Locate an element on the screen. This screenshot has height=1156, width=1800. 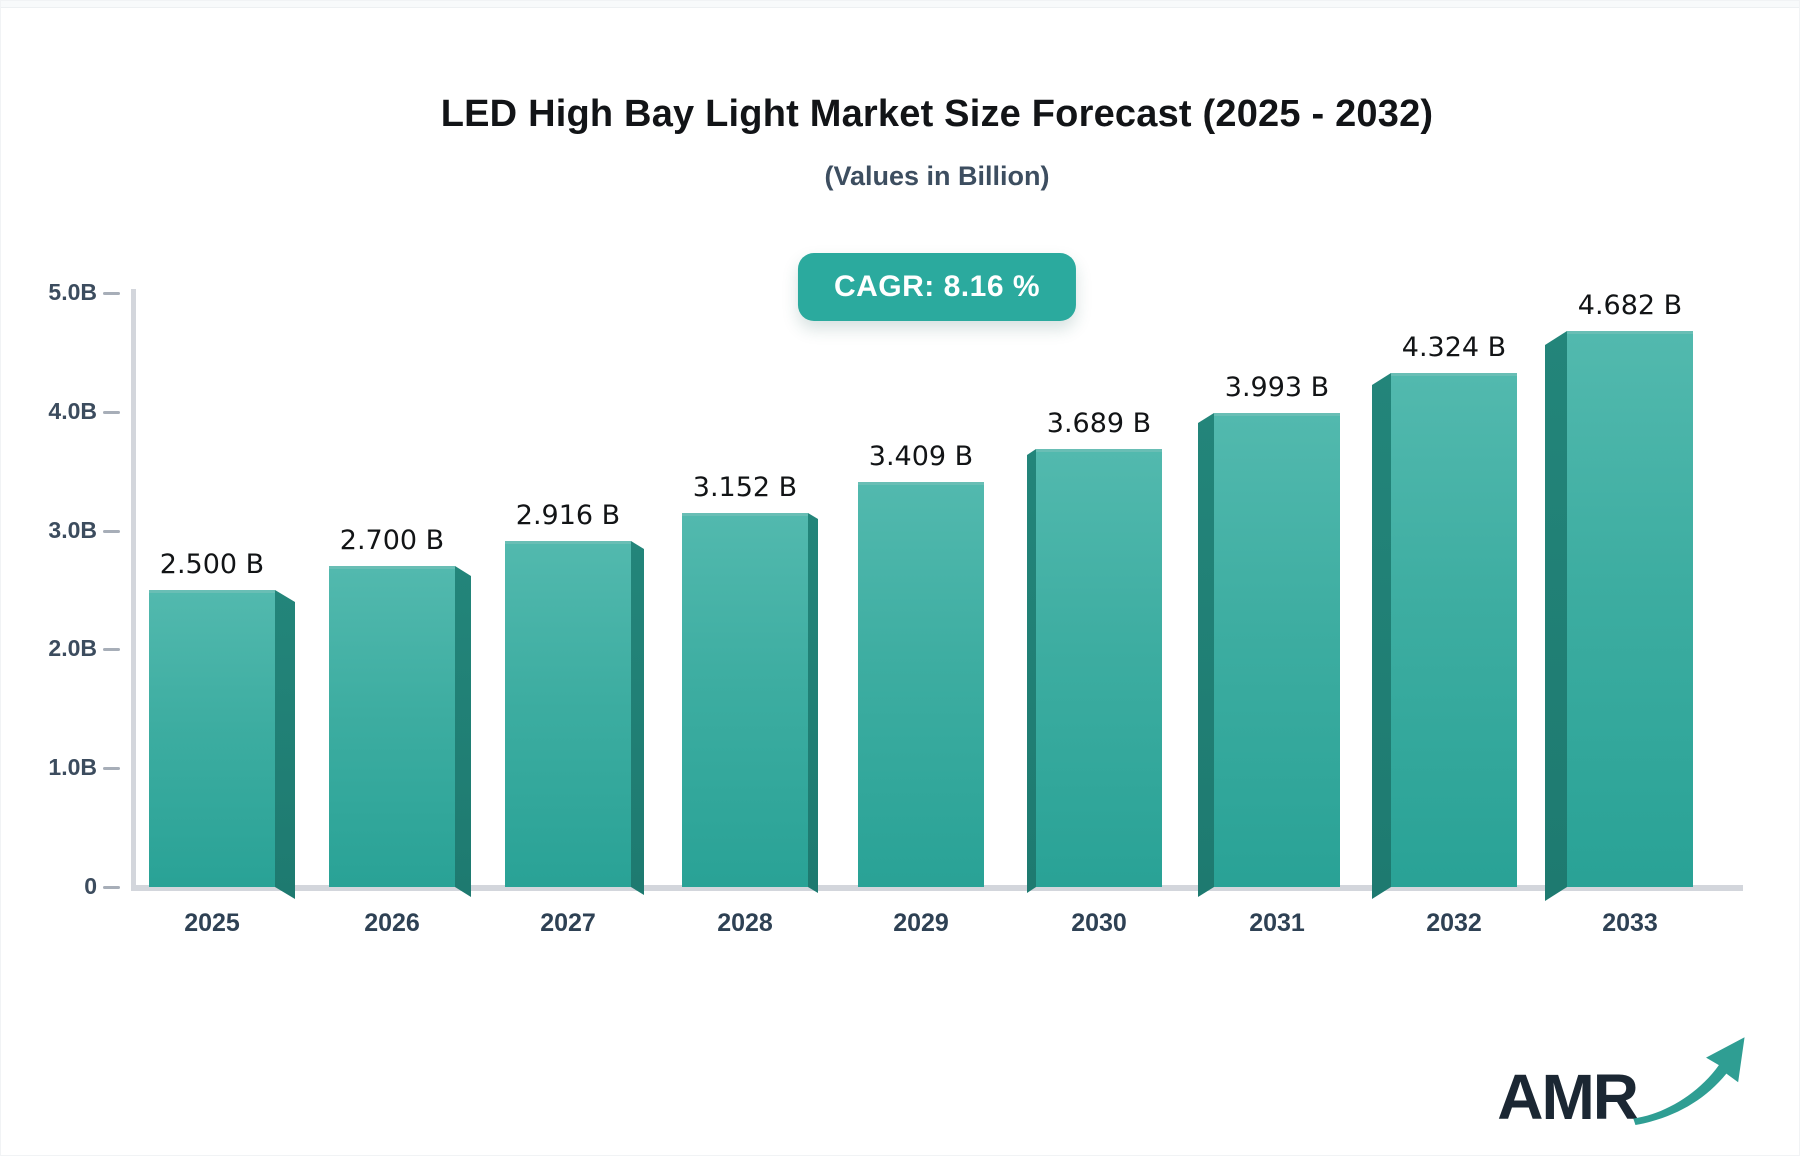
bar-side-face-2026 is located at coordinates (463, 731).